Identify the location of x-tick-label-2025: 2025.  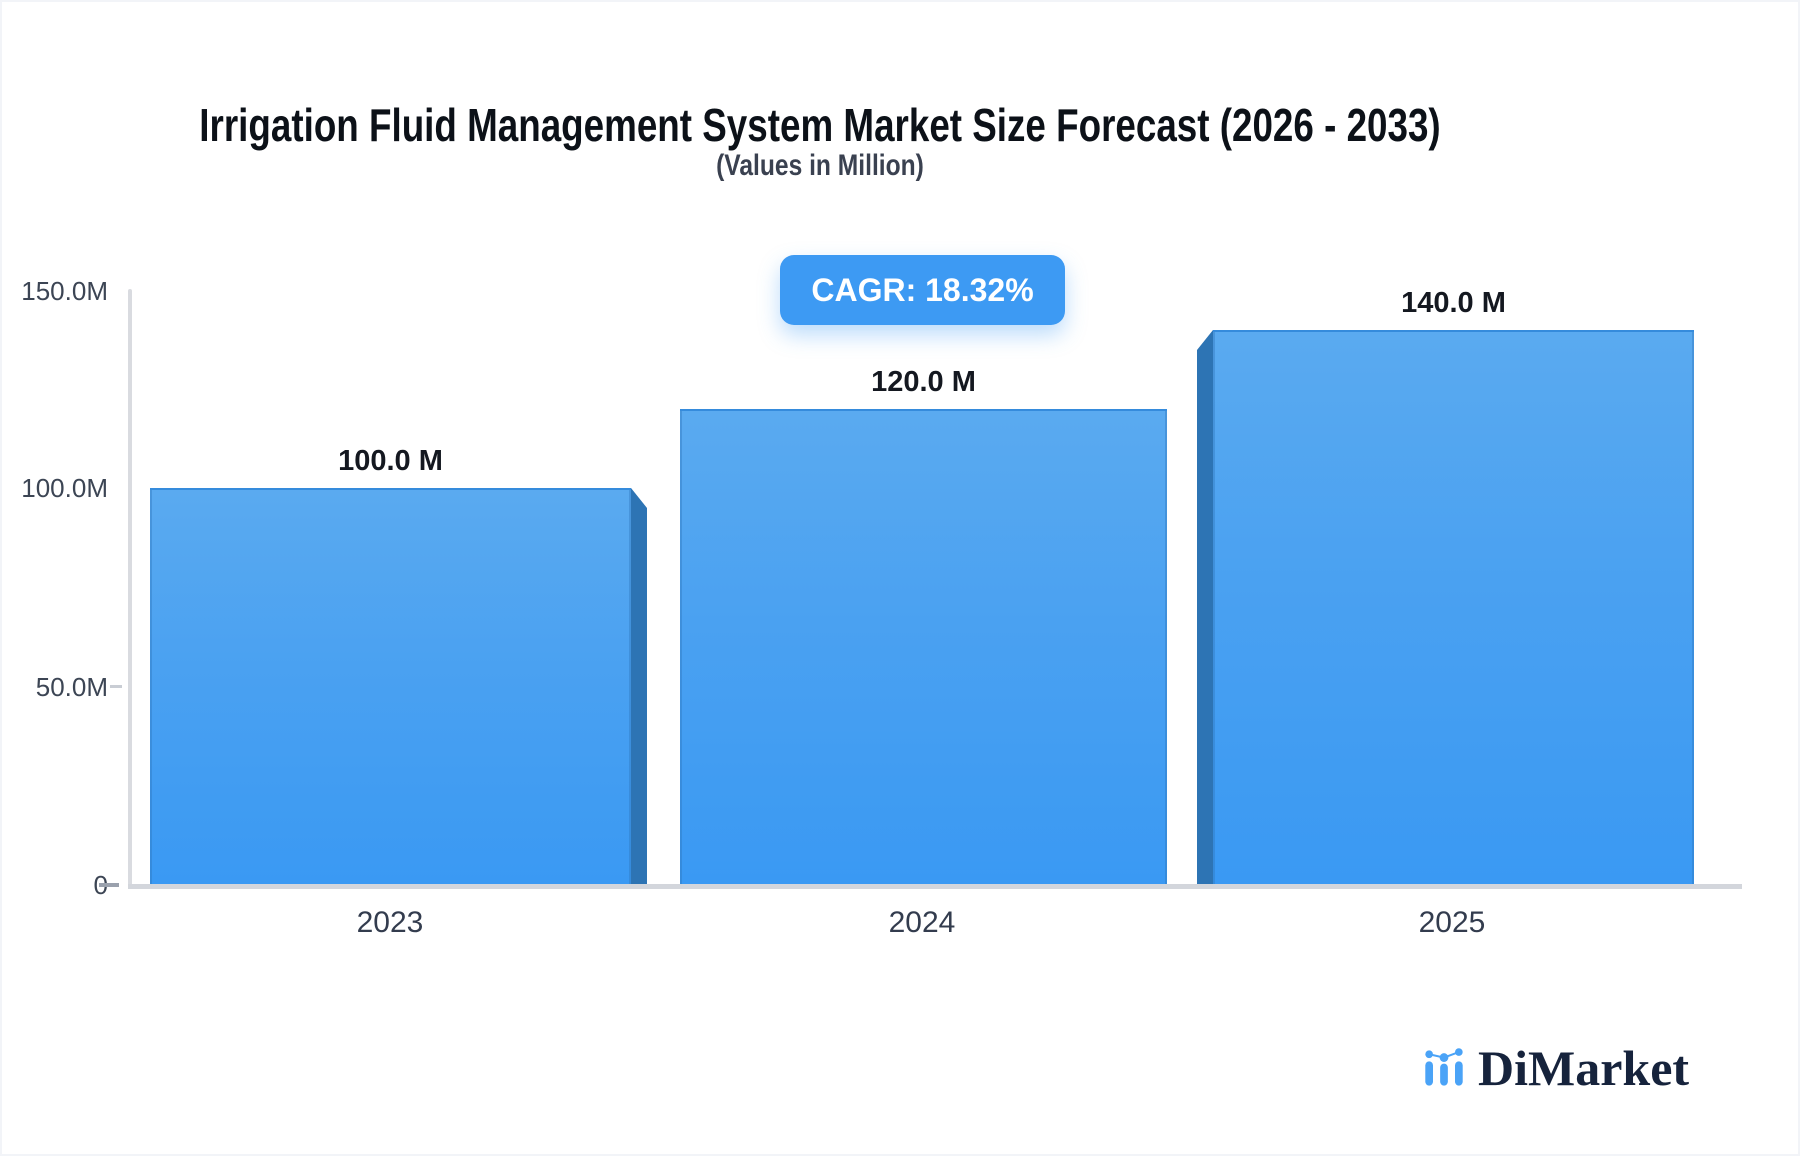
(1452, 922).